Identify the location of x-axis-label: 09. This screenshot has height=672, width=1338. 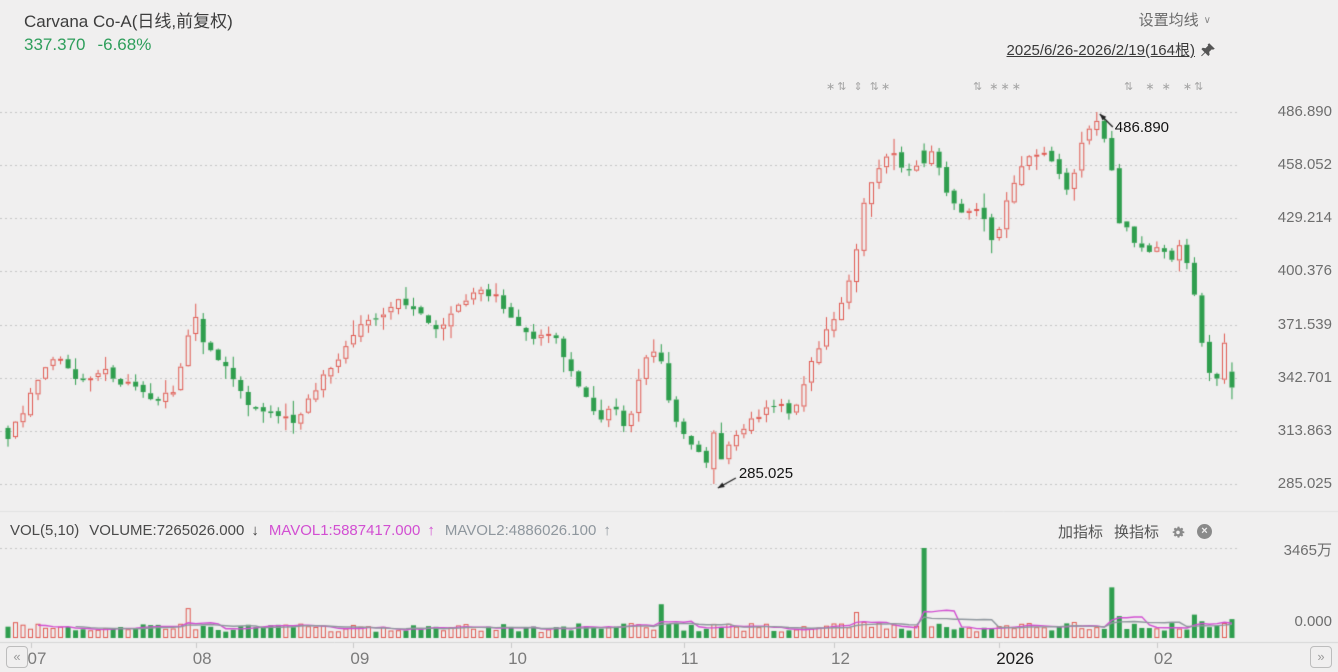
(360, 658).